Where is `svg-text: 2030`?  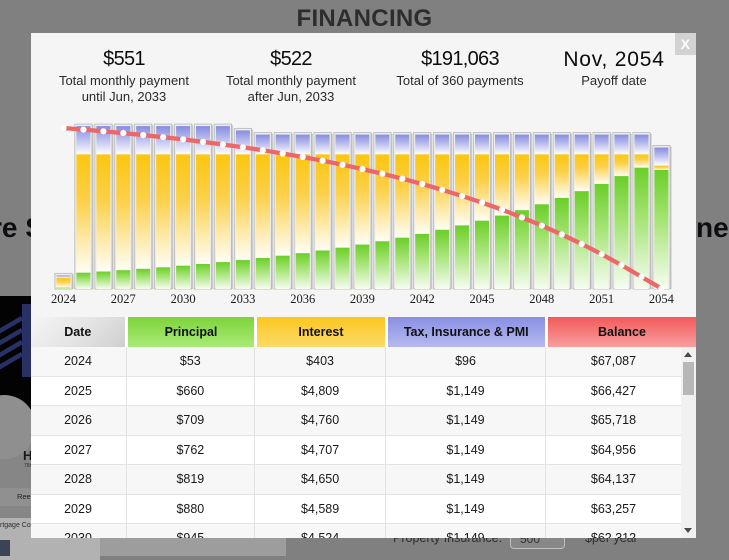
svg-text: 2030 is located at coordinates (182, 299).